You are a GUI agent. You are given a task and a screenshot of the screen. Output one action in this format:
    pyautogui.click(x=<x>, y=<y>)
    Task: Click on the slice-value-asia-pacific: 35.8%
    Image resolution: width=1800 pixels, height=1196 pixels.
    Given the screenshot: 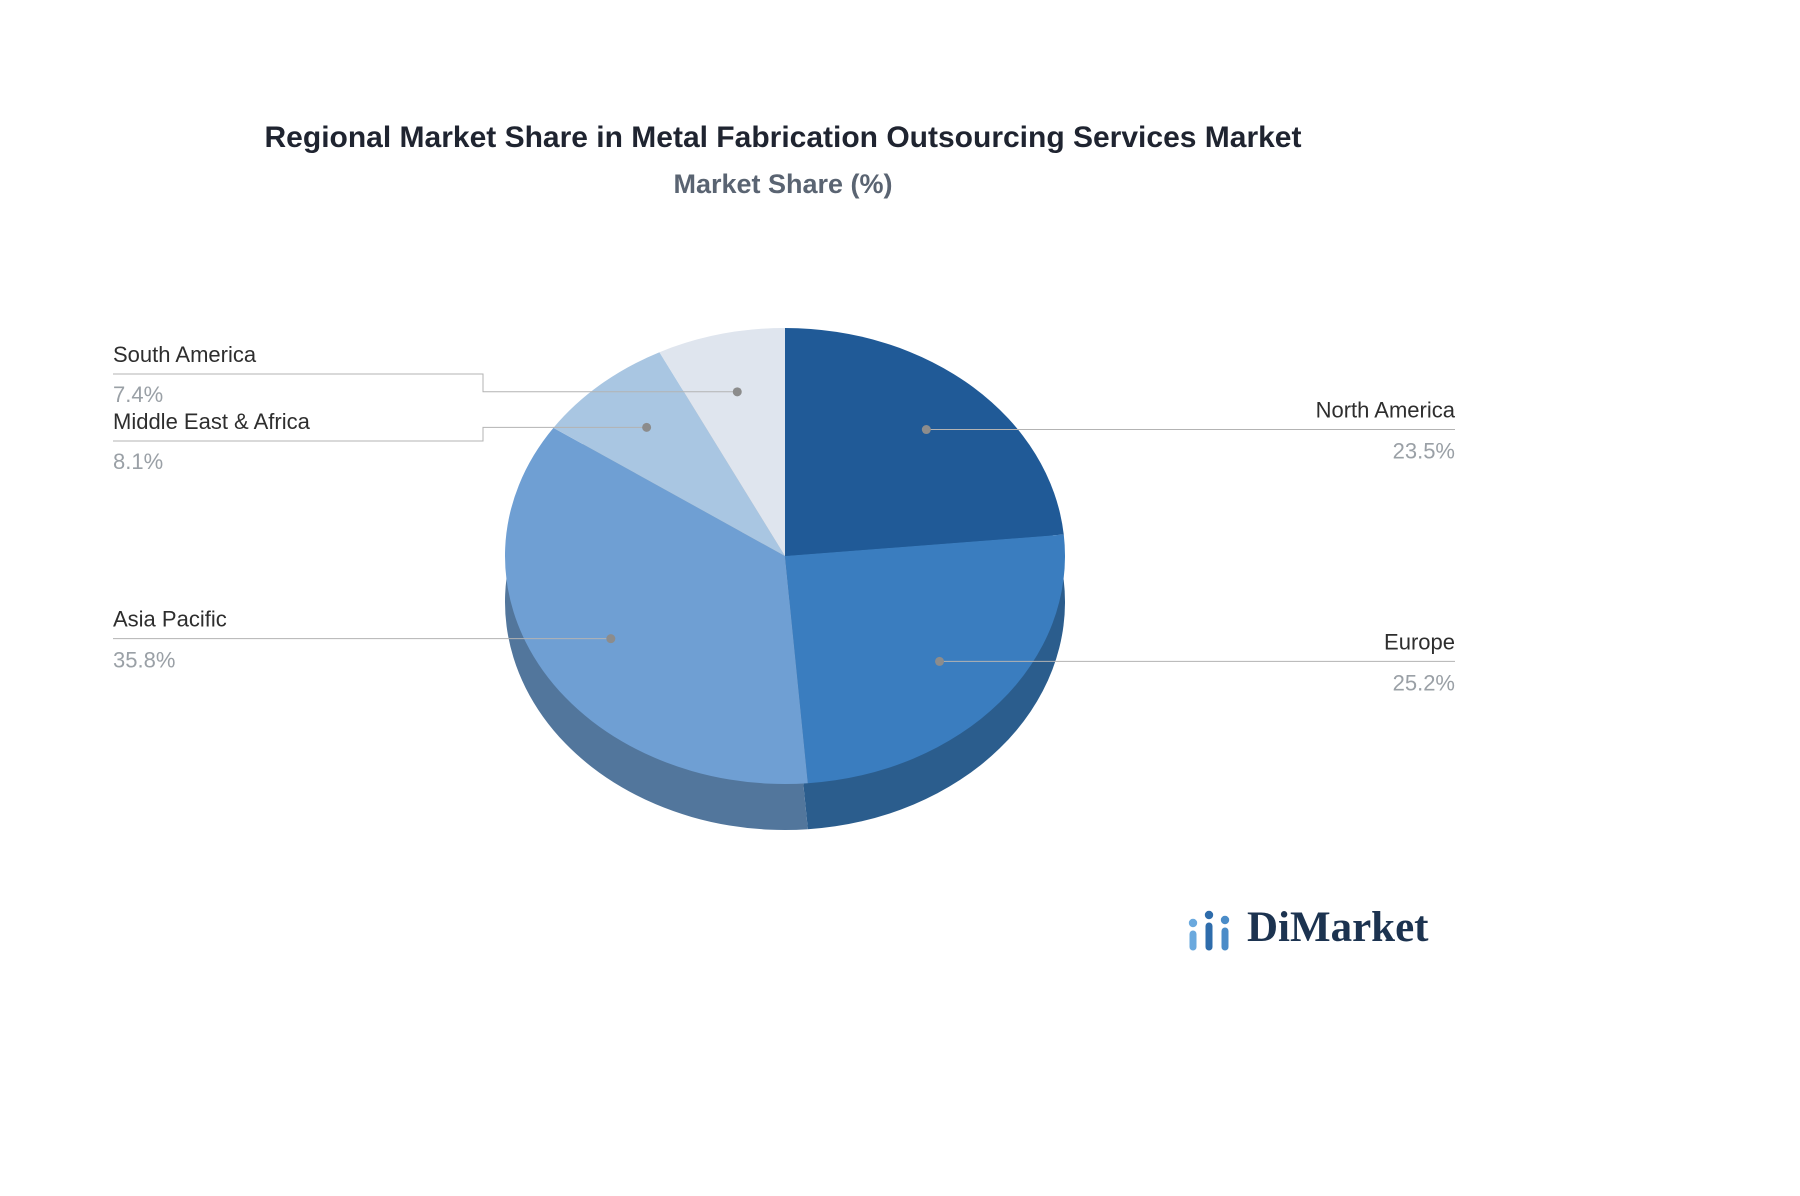 What is the action you would take?
    pyautogui.click(x=144, y=660)
    